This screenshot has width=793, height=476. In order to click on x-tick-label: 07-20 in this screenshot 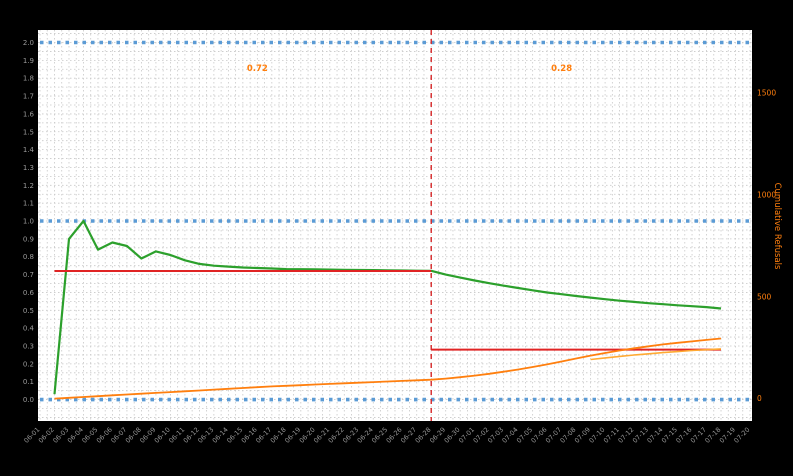, I will do `click(741, 435)`.